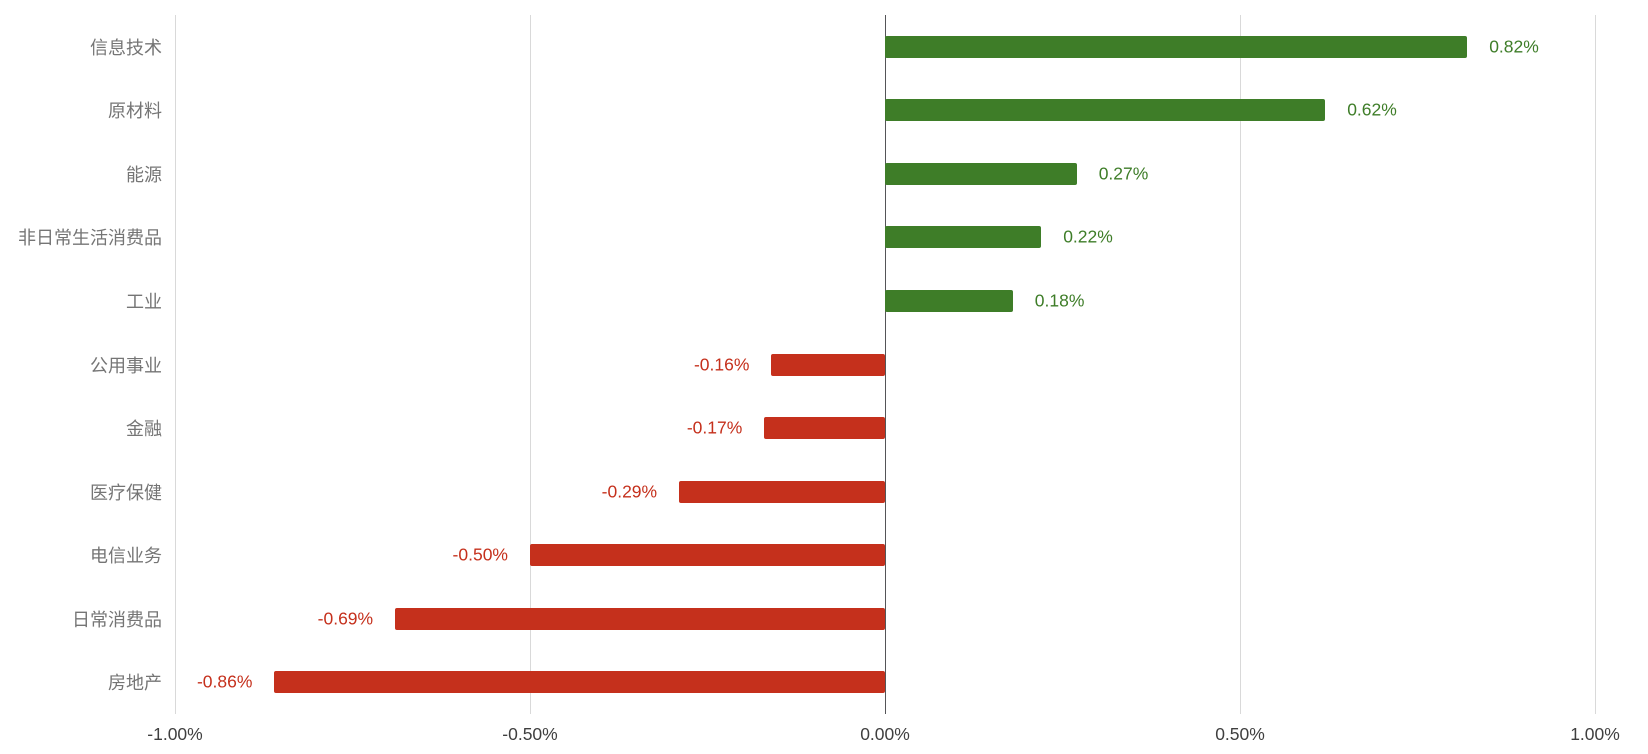  What do you see at coordinates (126, 556) in the screenshot?
I see `category-label: 电信业务` at bounding box center [126, 556].